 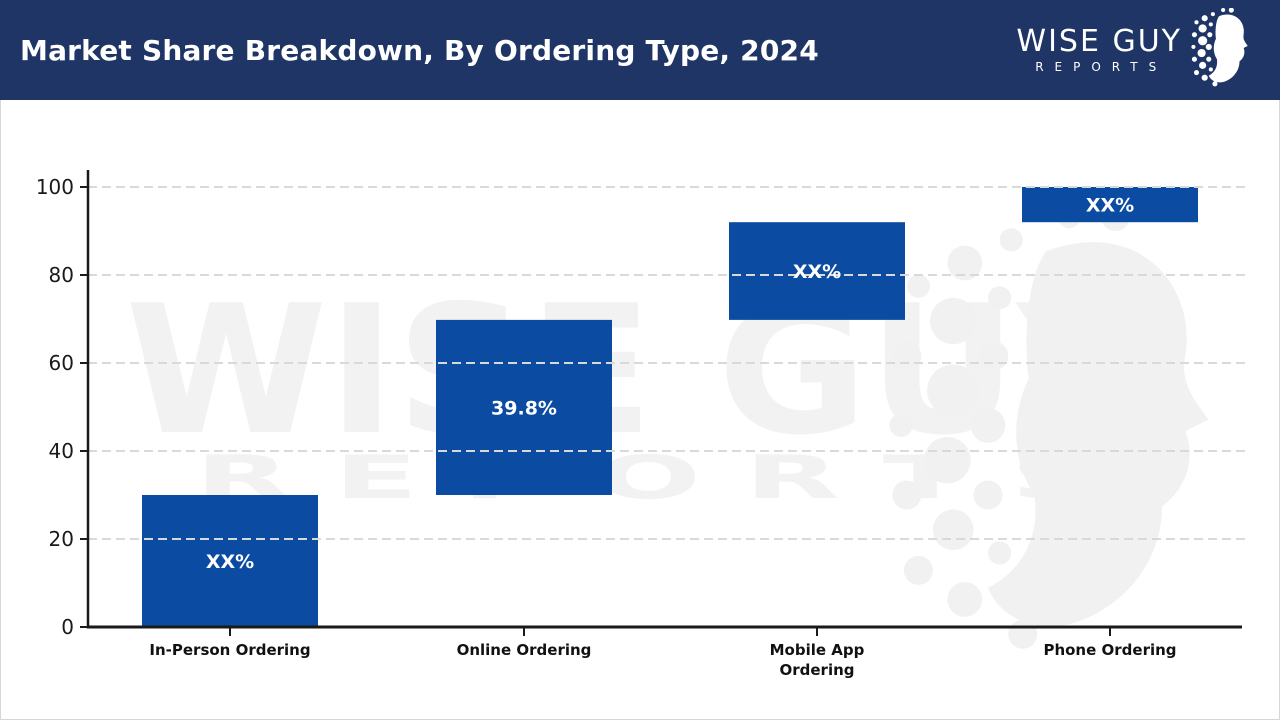 I want to click on bar-value-label: 39.8%, so click(x=524, y=408).